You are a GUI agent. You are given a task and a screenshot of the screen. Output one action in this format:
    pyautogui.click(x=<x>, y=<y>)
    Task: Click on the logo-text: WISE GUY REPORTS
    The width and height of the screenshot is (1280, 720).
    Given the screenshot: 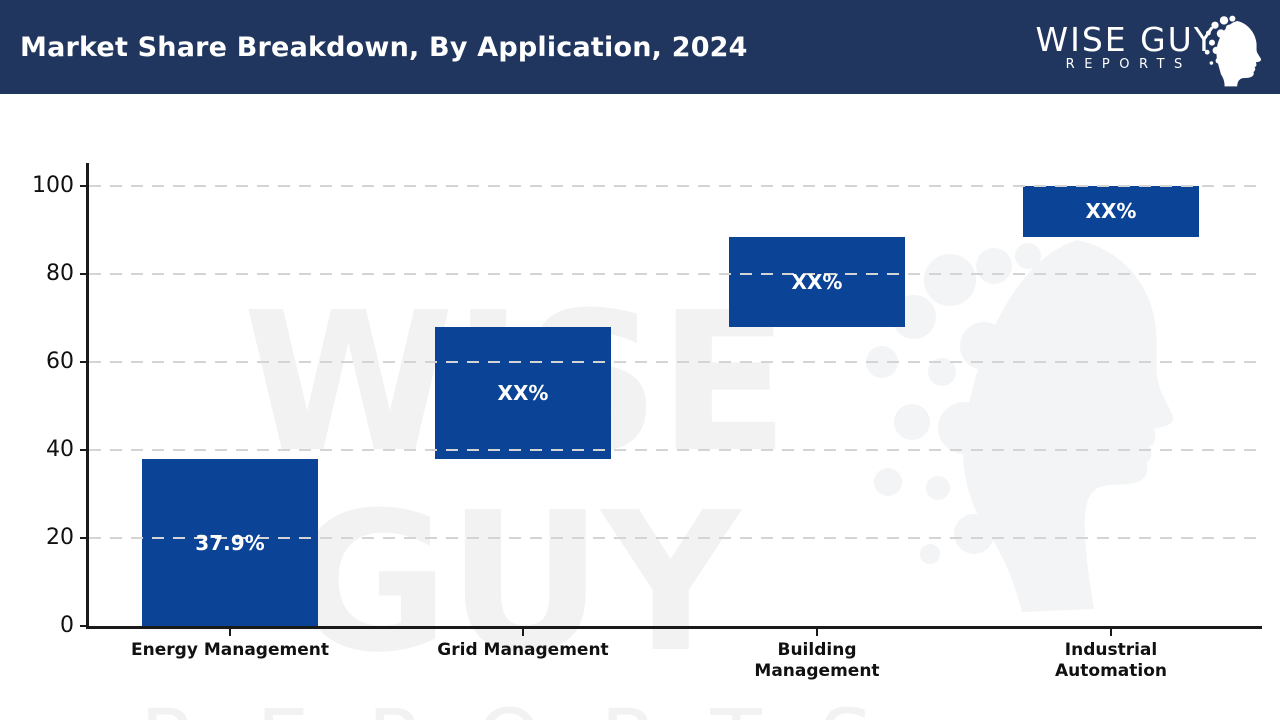 What is the action you would take?
    pyautogui.click(x=1125, y=48)
    